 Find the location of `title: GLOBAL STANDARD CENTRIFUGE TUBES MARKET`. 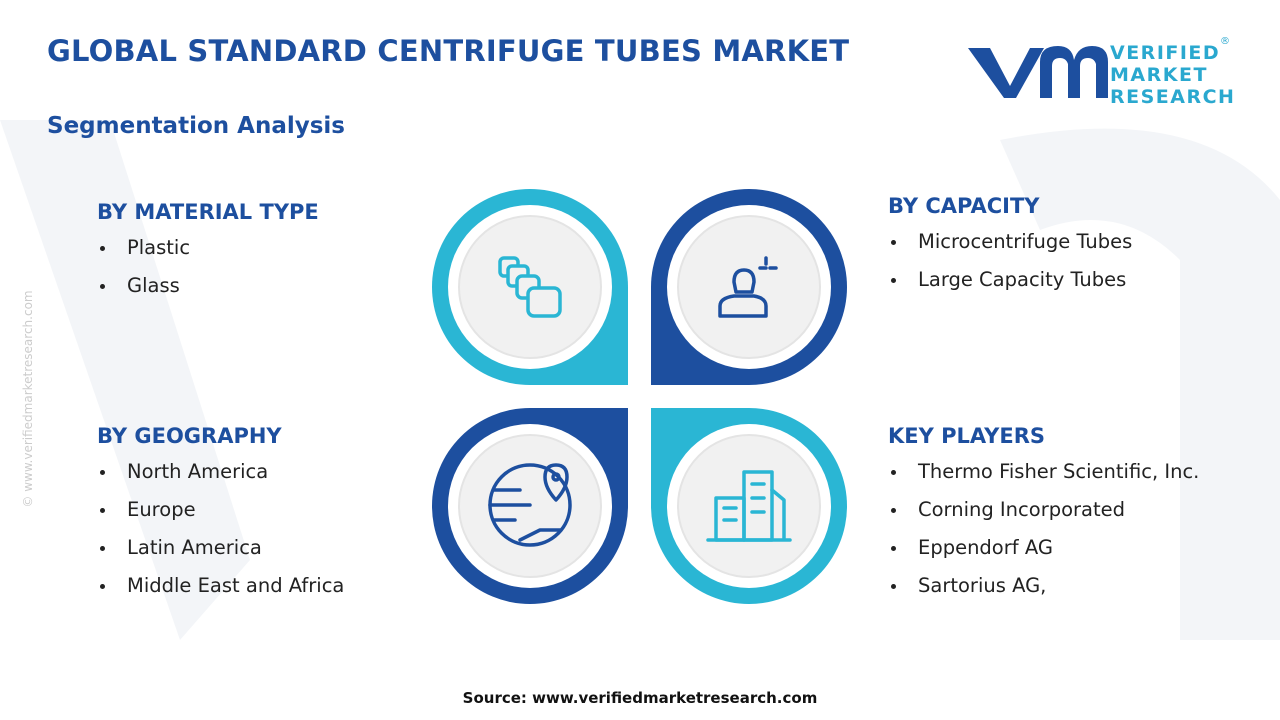

title: GLOBAL STANDARD CENTRIFUGE TUBES MARKET is located at coordinates (448, 51).